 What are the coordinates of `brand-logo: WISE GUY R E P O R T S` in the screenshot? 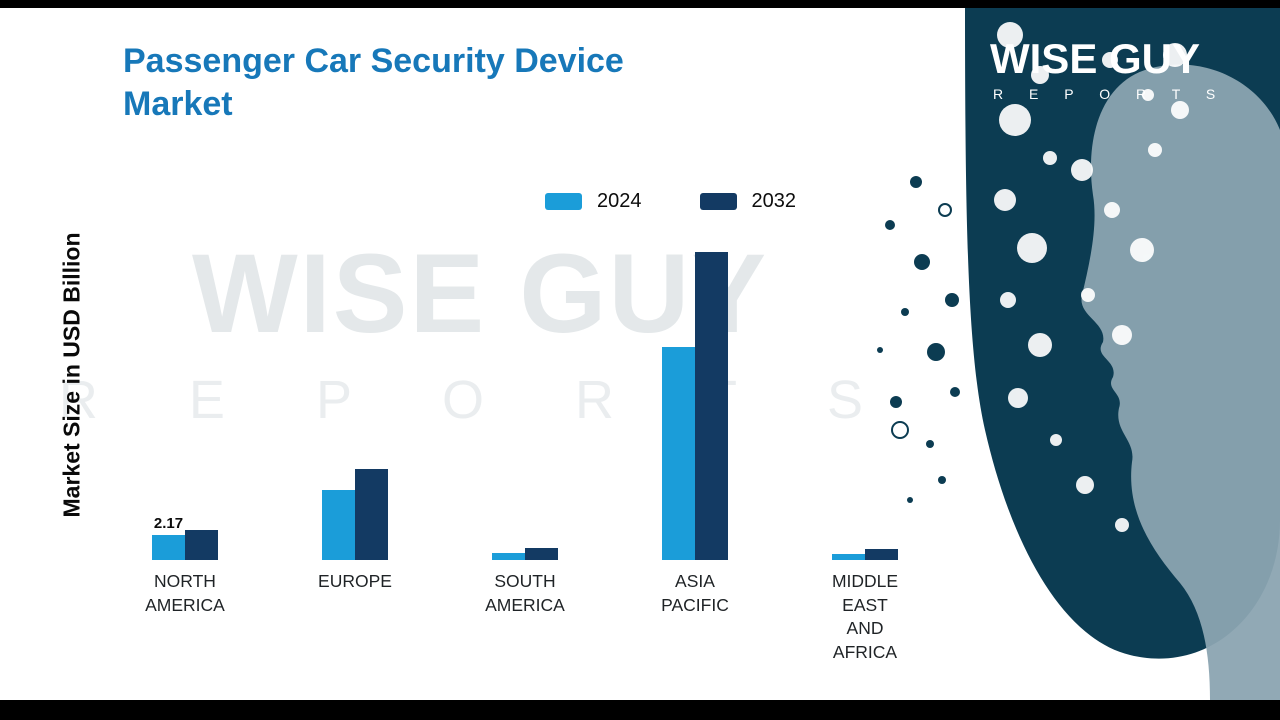 It's located at (1108, 69).